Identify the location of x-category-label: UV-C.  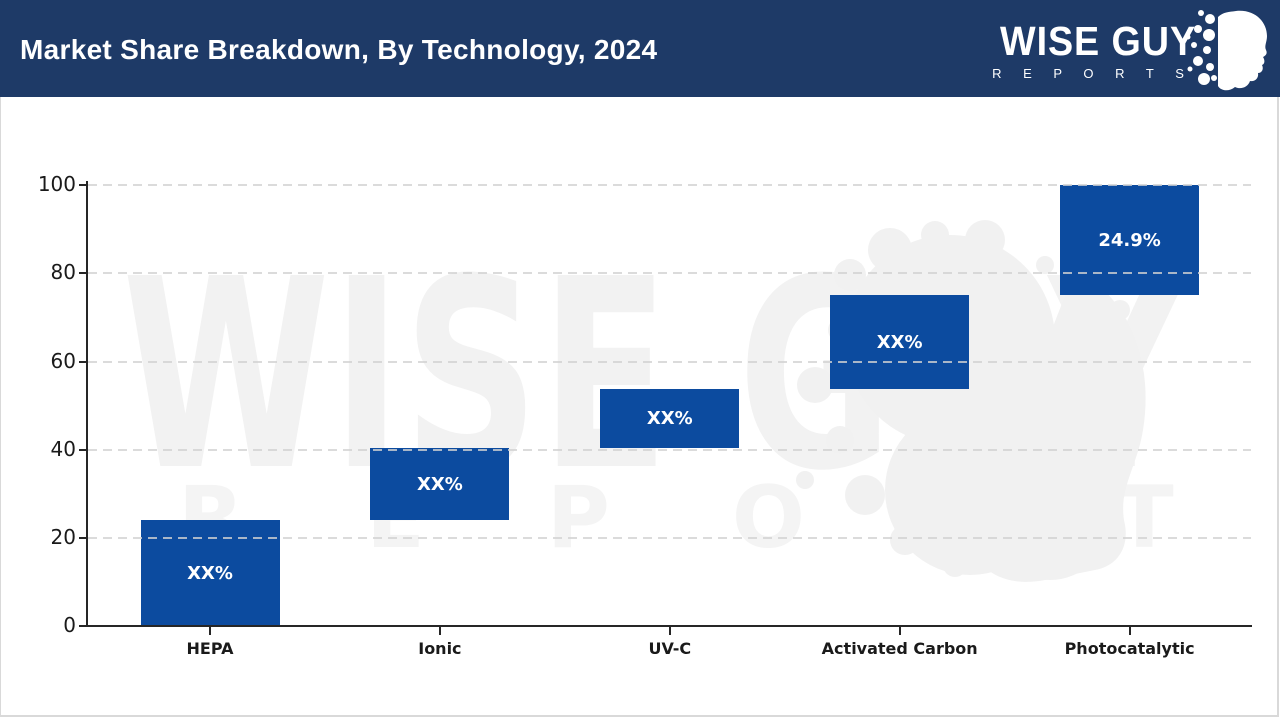
(670, 648).